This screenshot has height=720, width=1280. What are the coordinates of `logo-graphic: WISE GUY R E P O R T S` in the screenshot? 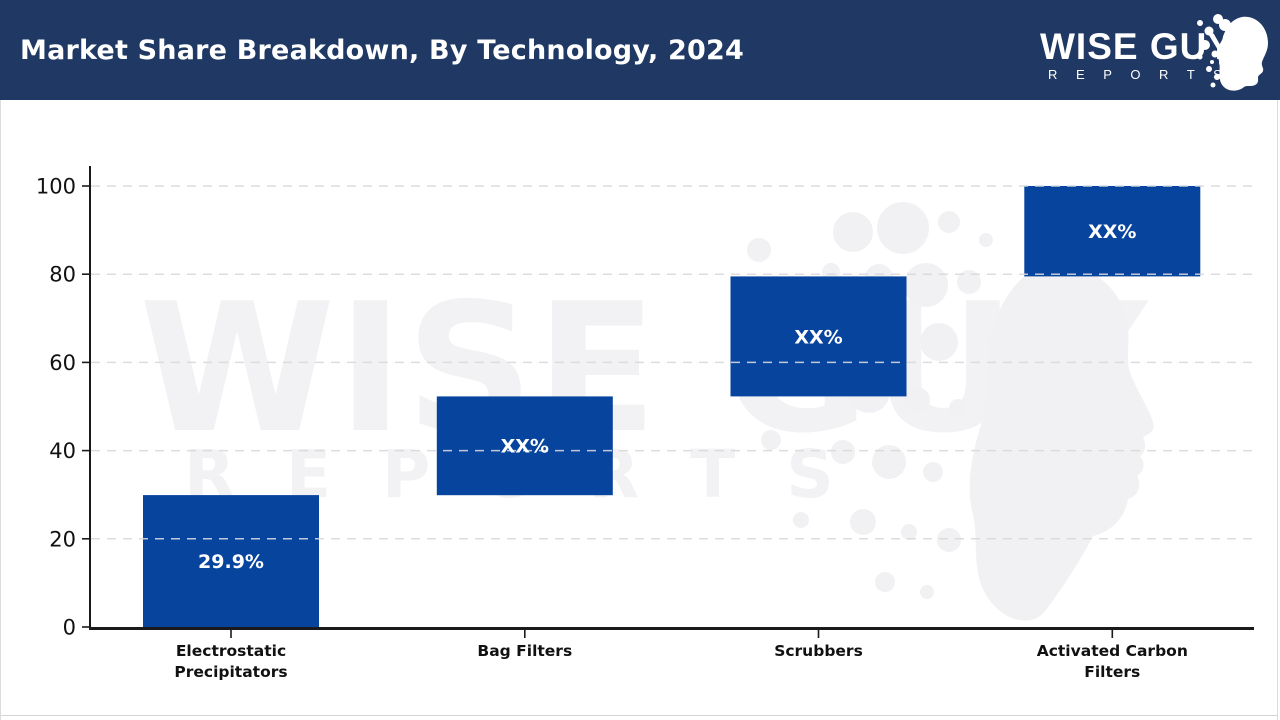 It's located at (1154, 52).